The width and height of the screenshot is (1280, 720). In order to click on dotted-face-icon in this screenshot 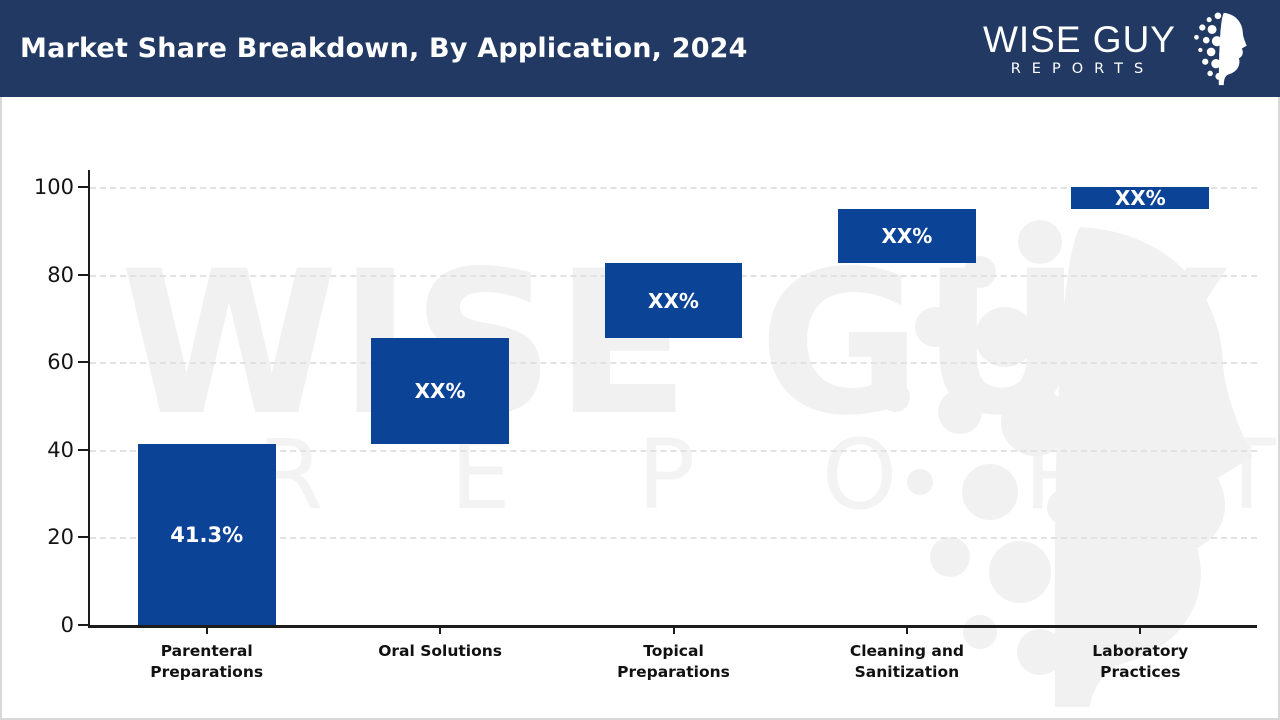, I will do `click(1220, 48)`.